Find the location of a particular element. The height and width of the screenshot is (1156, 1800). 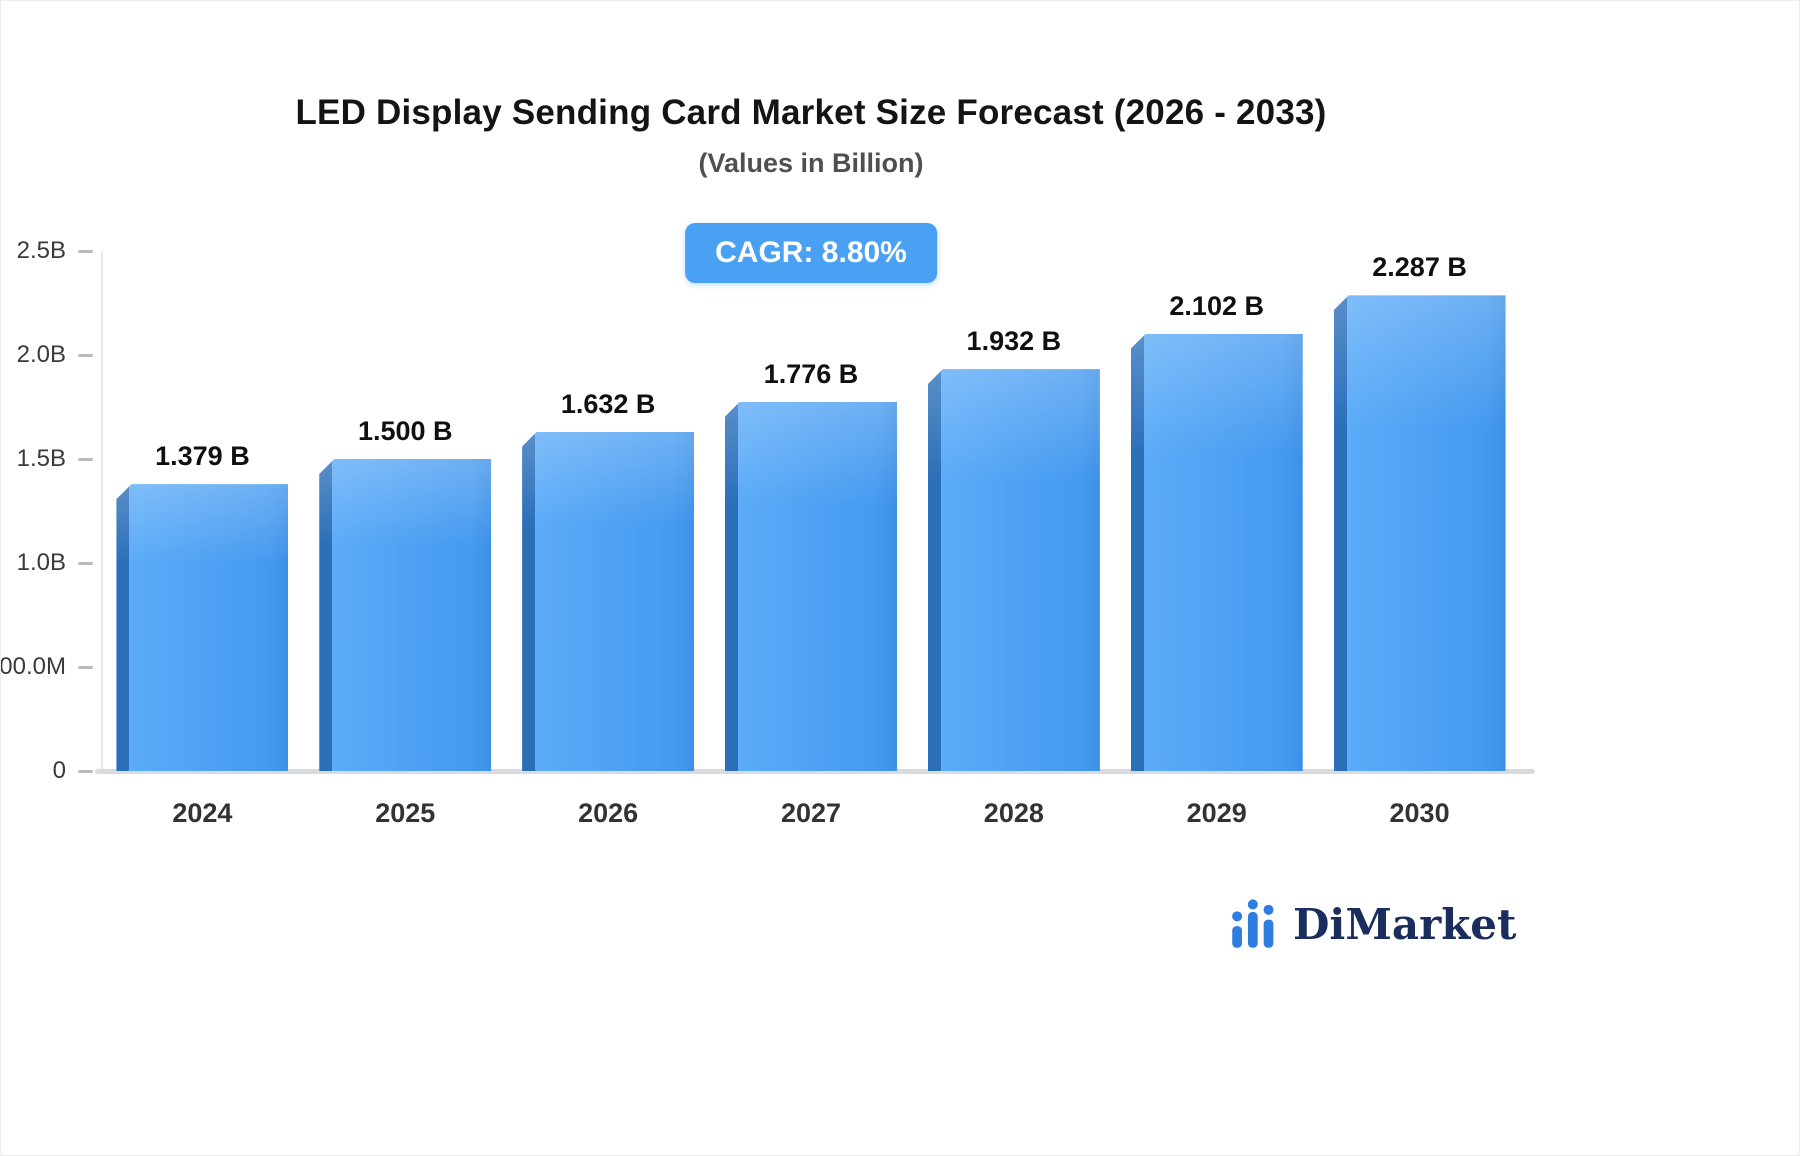

y-axis-tick: 2.5B is located at coordinates (47, 251).